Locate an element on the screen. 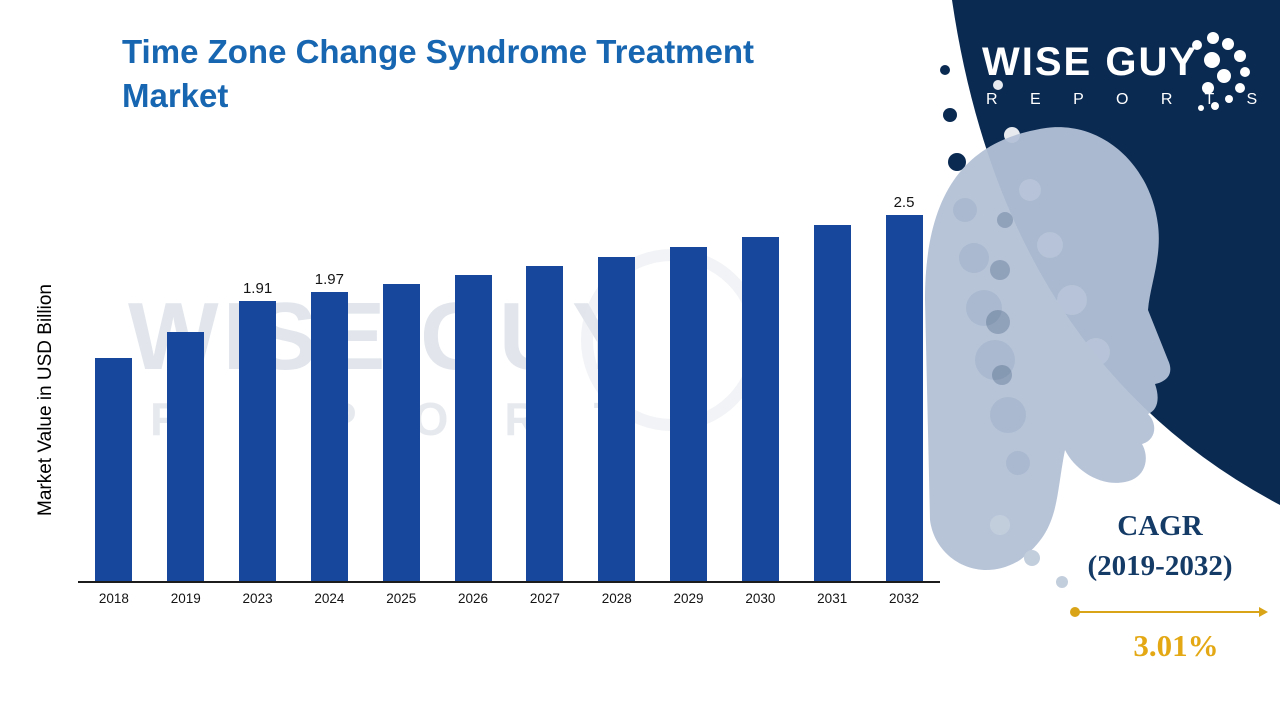 The width and height of the screenshot is (1280, 720). x-tick-label-2029: 2029 is located at coordinates (688, 598).